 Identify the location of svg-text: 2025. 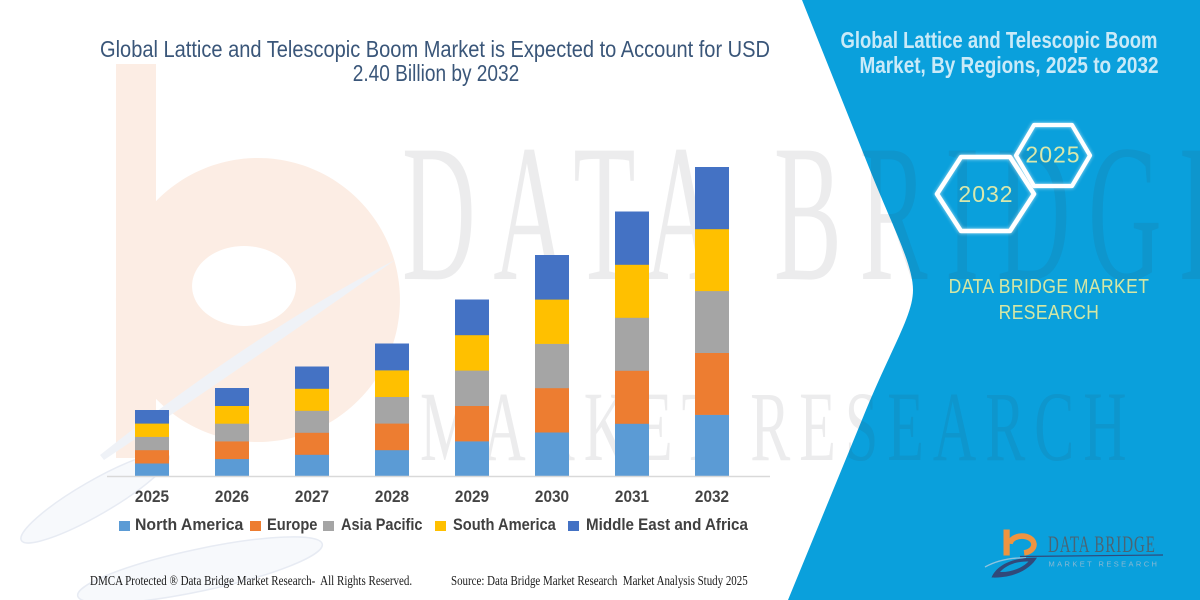
(1052, 155).